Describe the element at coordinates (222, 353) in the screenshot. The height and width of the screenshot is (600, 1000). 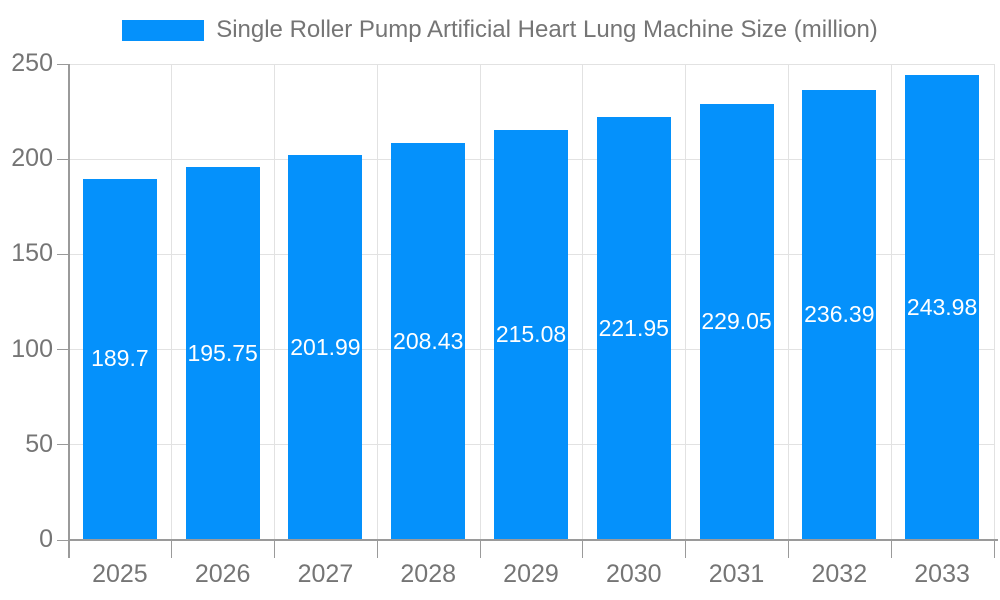
I see `bar-2026` at that location.